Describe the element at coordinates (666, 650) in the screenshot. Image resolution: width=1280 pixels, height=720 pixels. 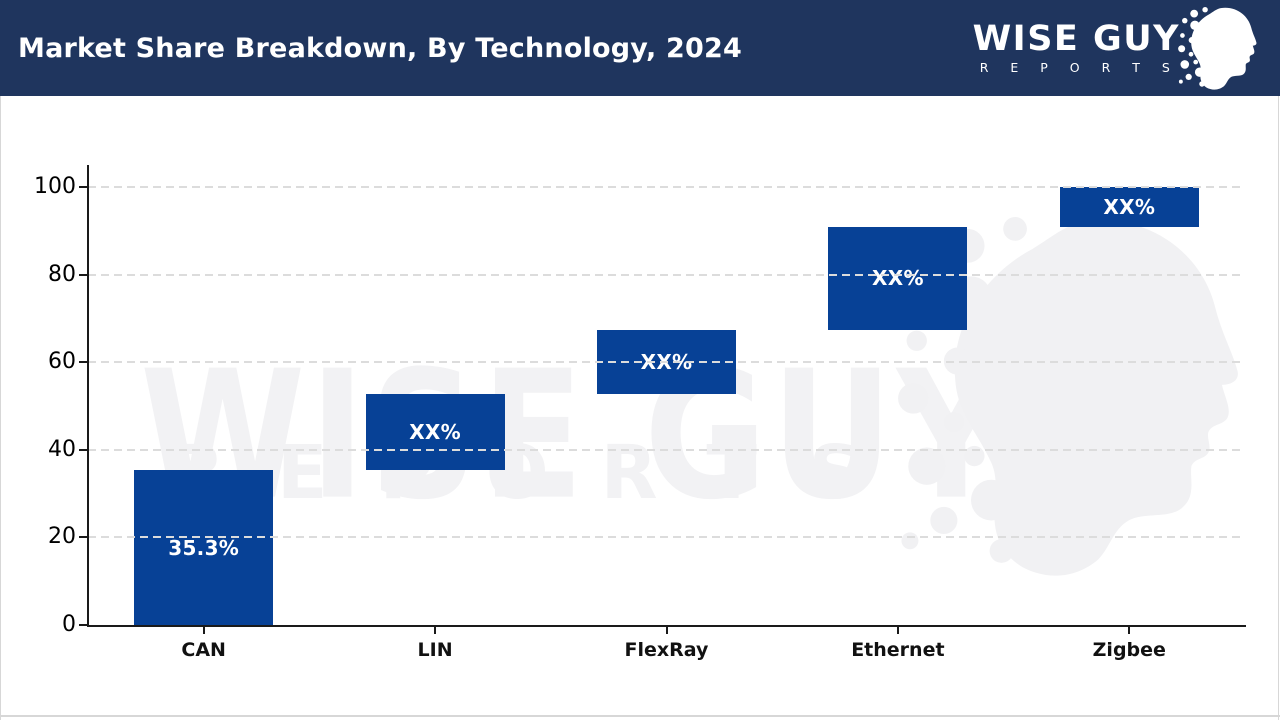
I see `x-tick-label-flexray: FlexRay` at that location.